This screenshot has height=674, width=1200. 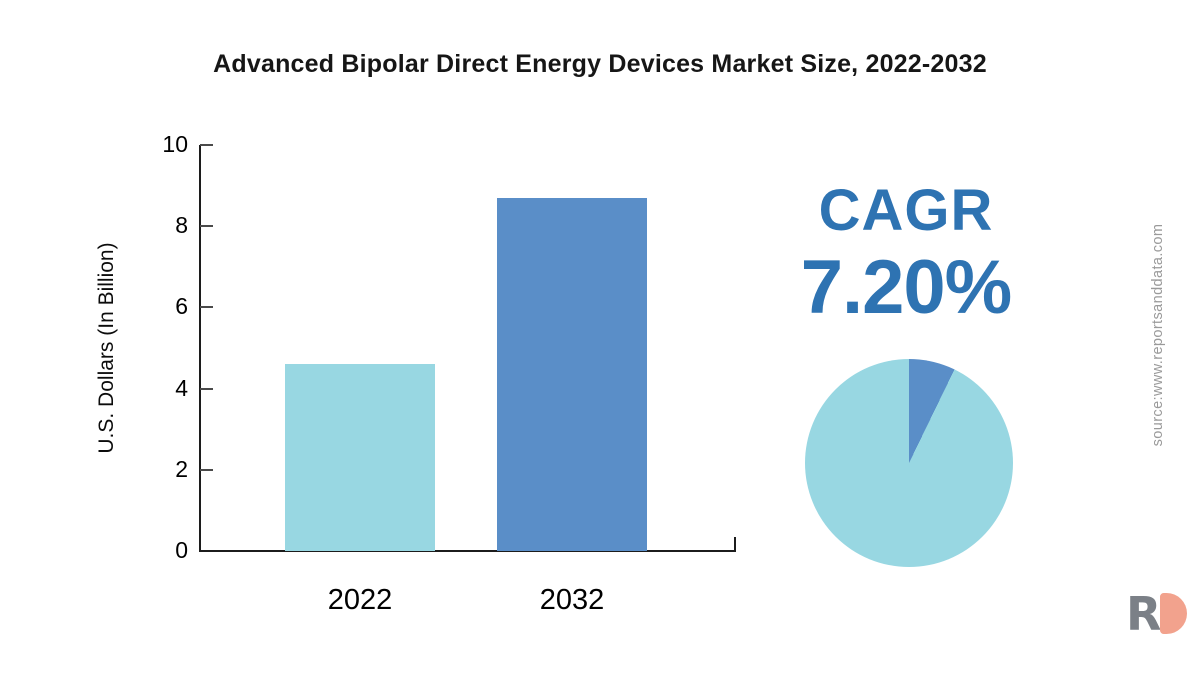 What do you see at coordinates (181, 468) in the screenshot?
I see `y-tick-label-2: 2` at bounding box center [181, 468].